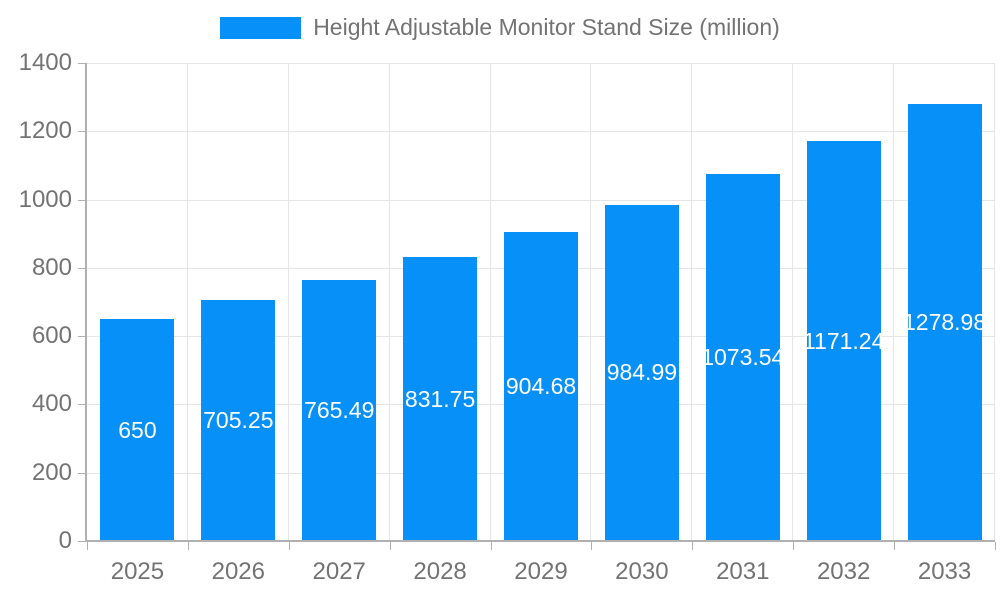 The image size is (1000, 600). Describe the element at coordinates (45, 131) in the screenshot. I see `y-axis-tick-label: 1200` at that location.